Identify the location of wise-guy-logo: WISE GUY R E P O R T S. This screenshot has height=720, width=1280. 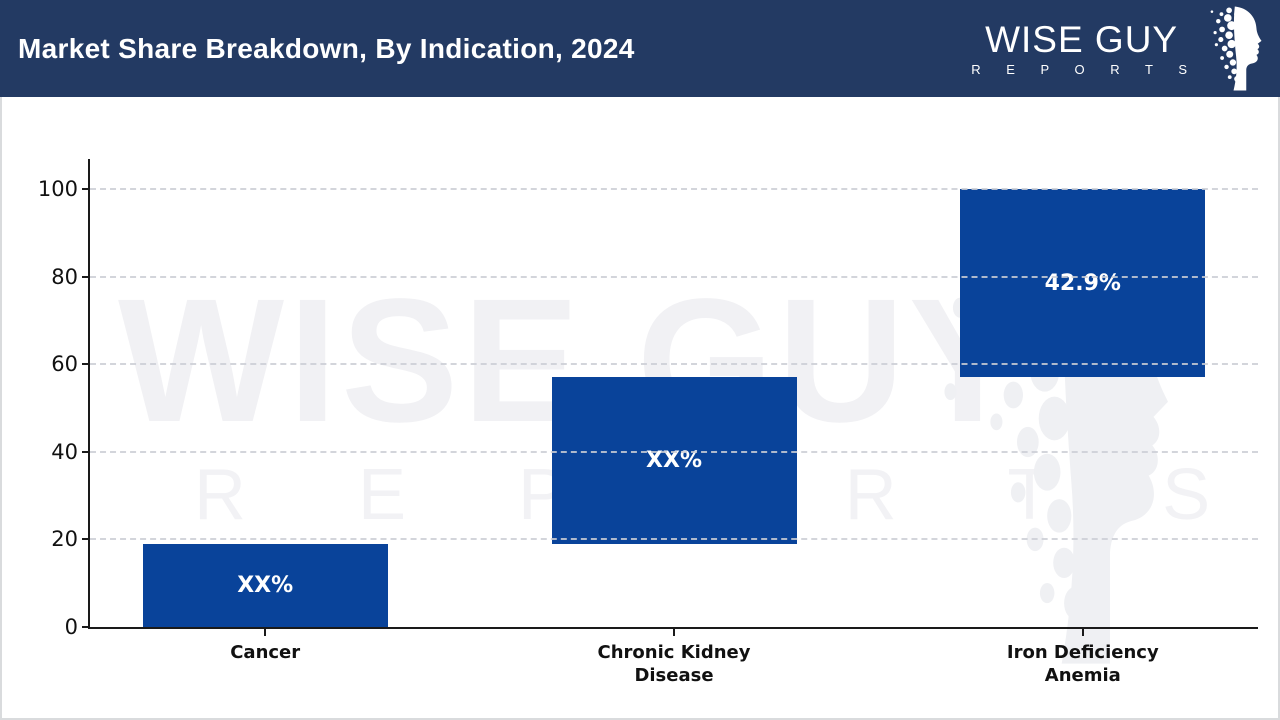
(1117, 48).